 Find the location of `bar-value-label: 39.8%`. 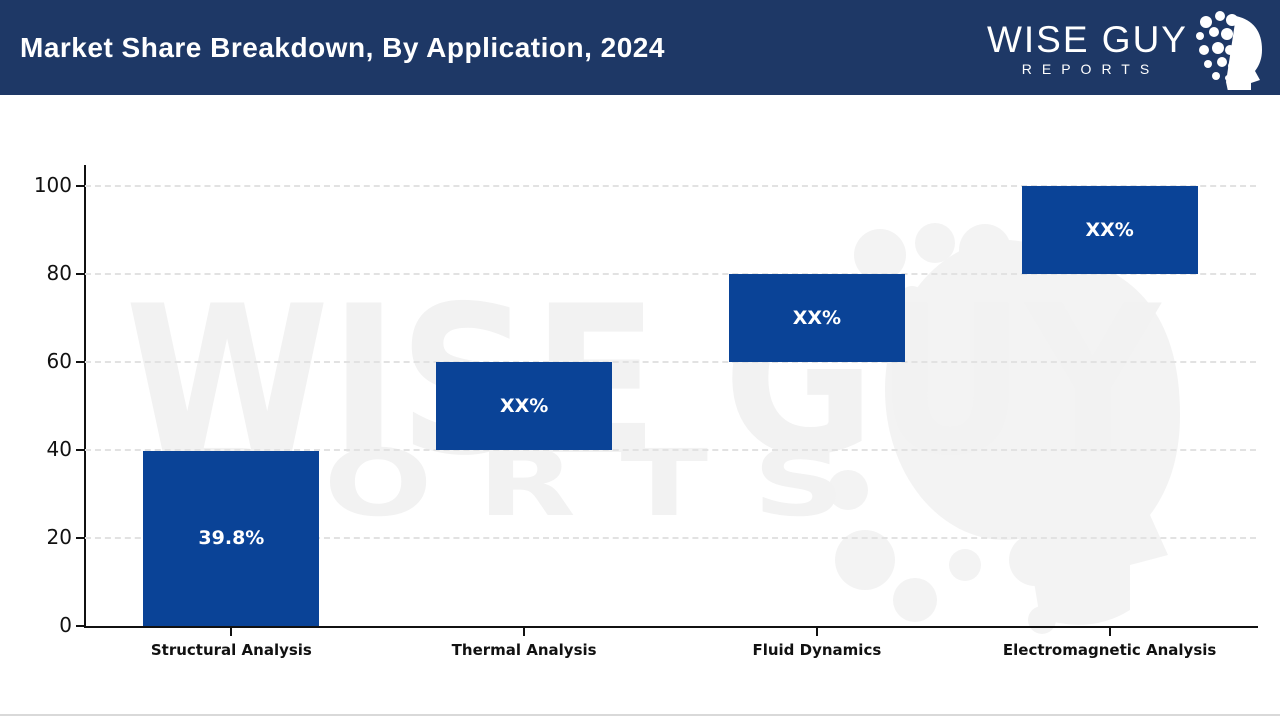

bar-value-label: 39.8% is located at coordinates (231, 538).